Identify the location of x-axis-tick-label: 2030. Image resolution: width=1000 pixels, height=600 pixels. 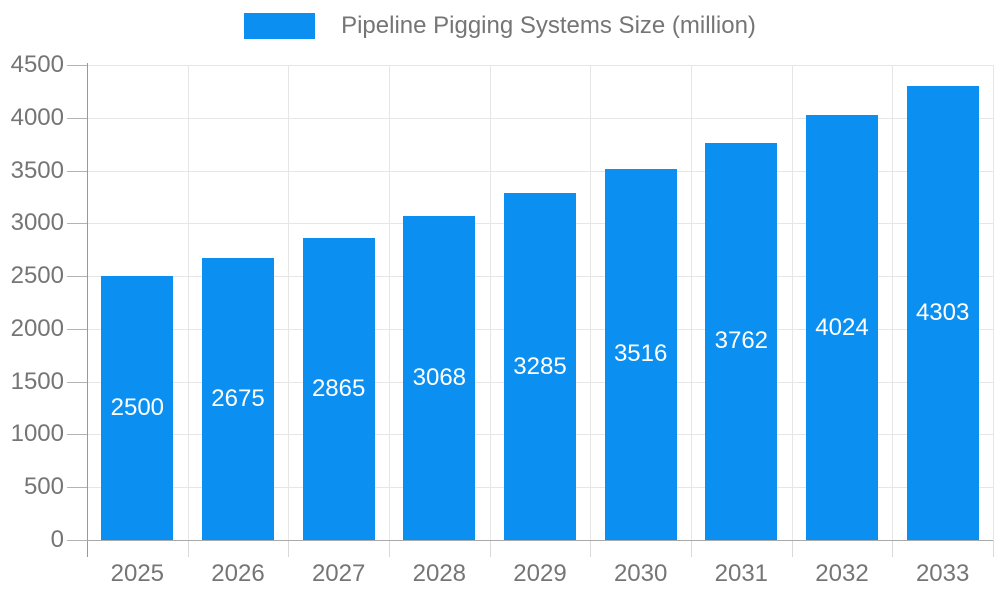
(640, 573).